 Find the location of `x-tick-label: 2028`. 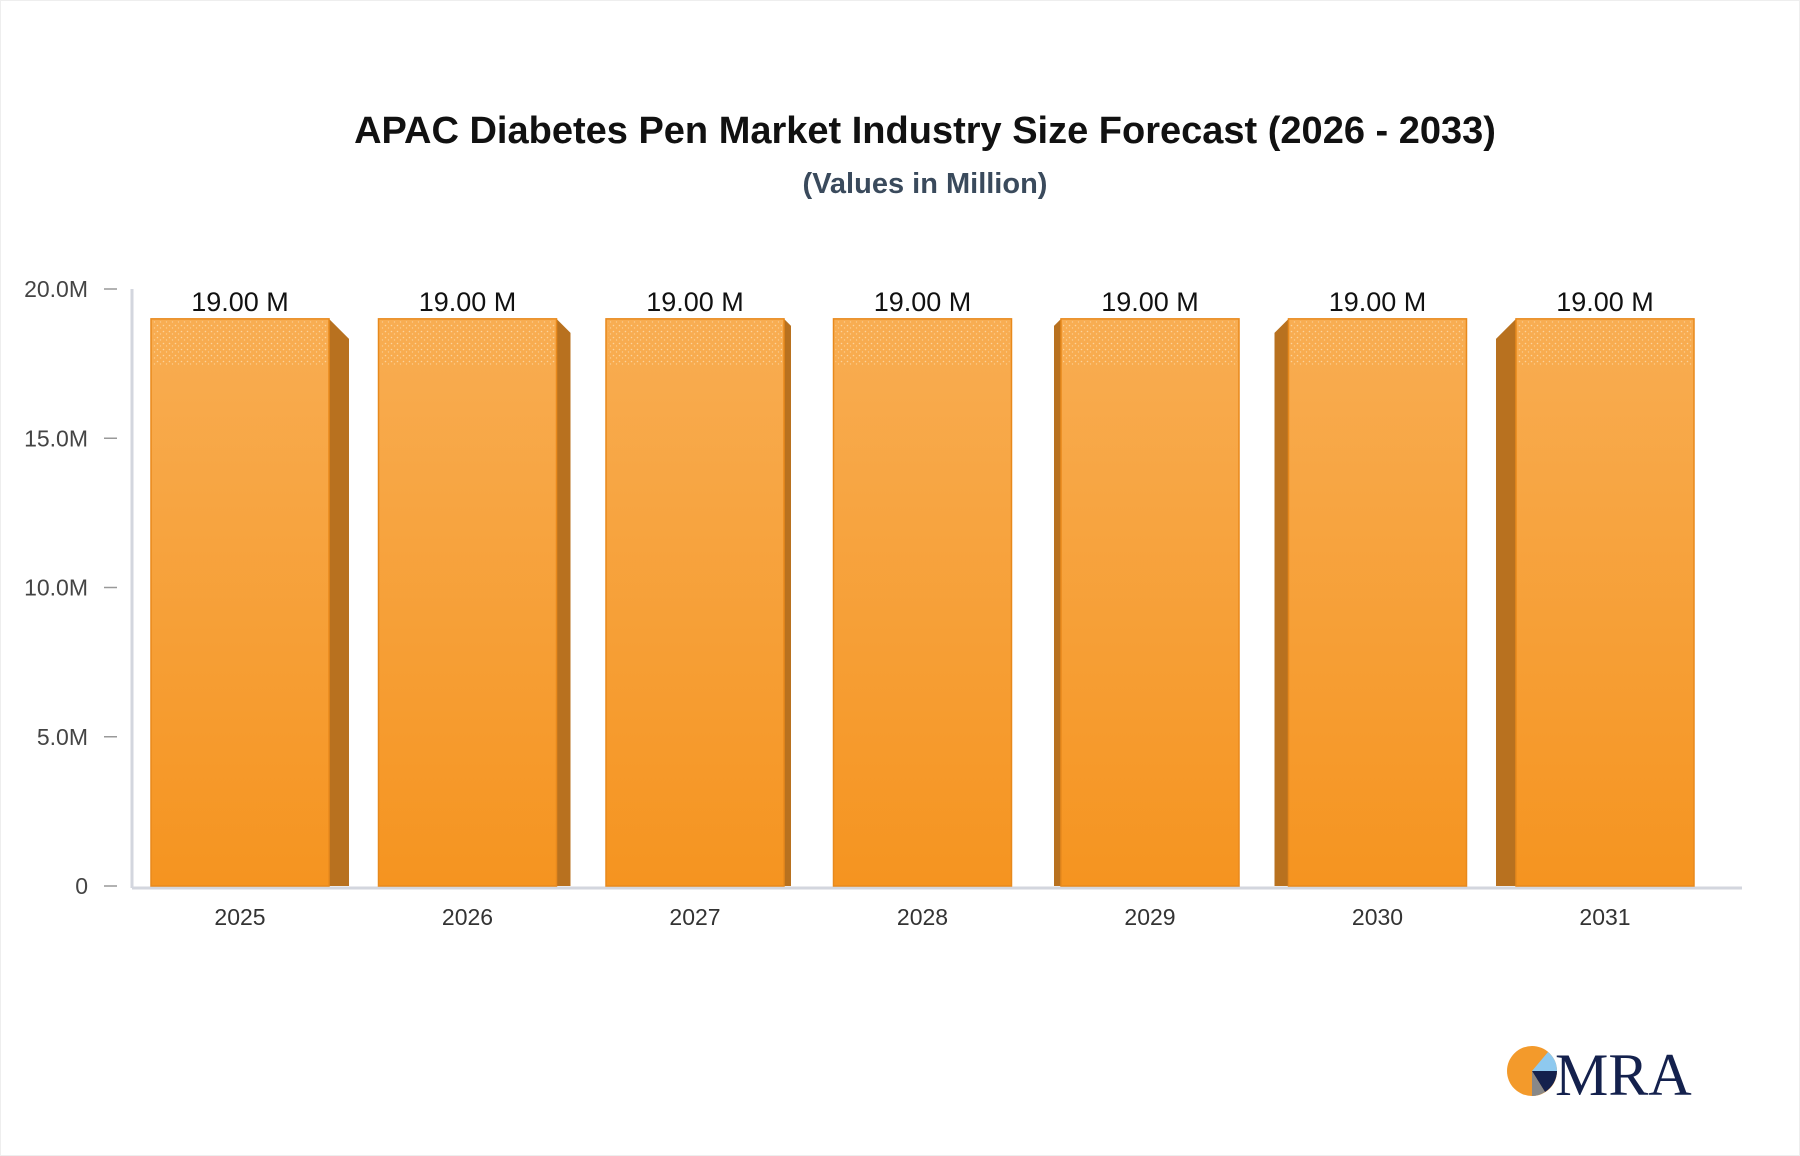

x-tick-label: 2028 is located at coordinates (922, 917).